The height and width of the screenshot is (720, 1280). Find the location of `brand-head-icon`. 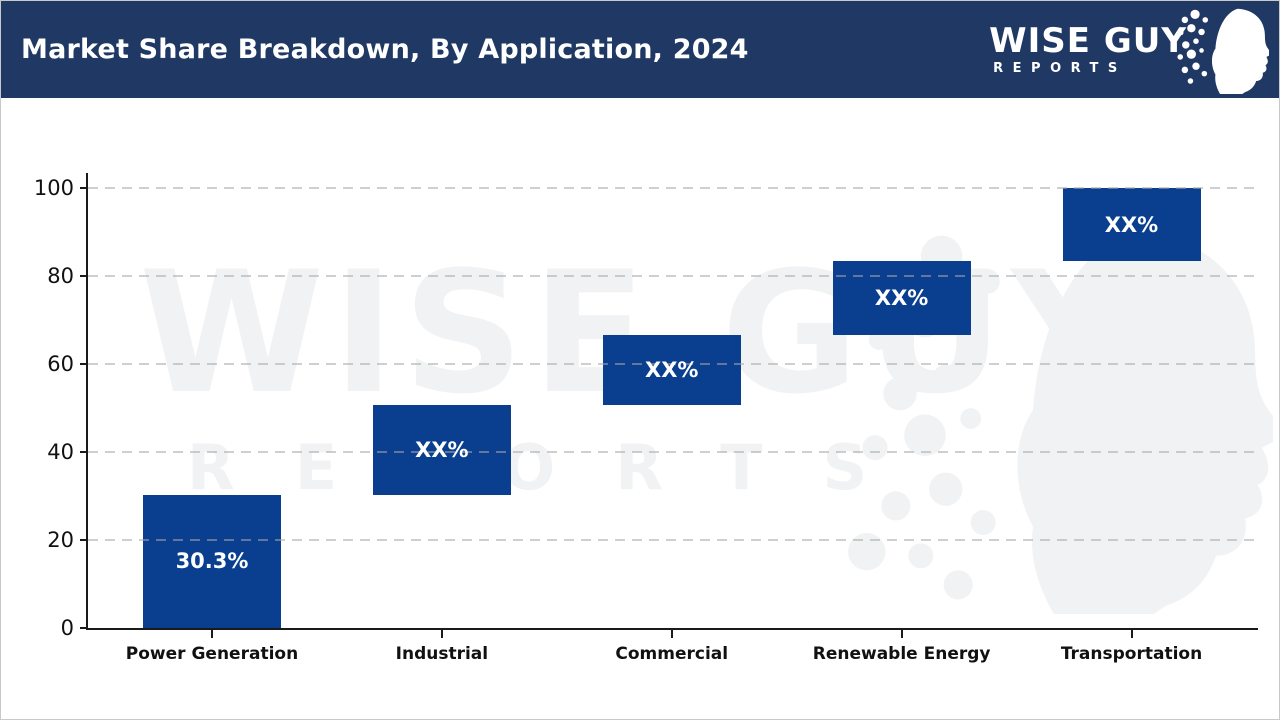

brand-head-icon is located at coordinates (1223, 51).